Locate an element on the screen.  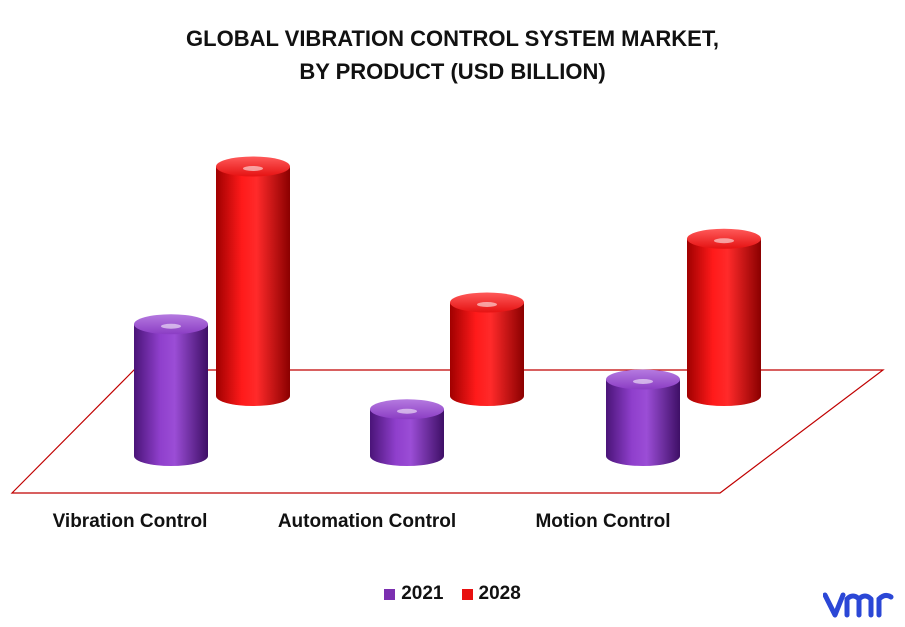
bar-2021-motion-control is located at coordinates (643, 417).